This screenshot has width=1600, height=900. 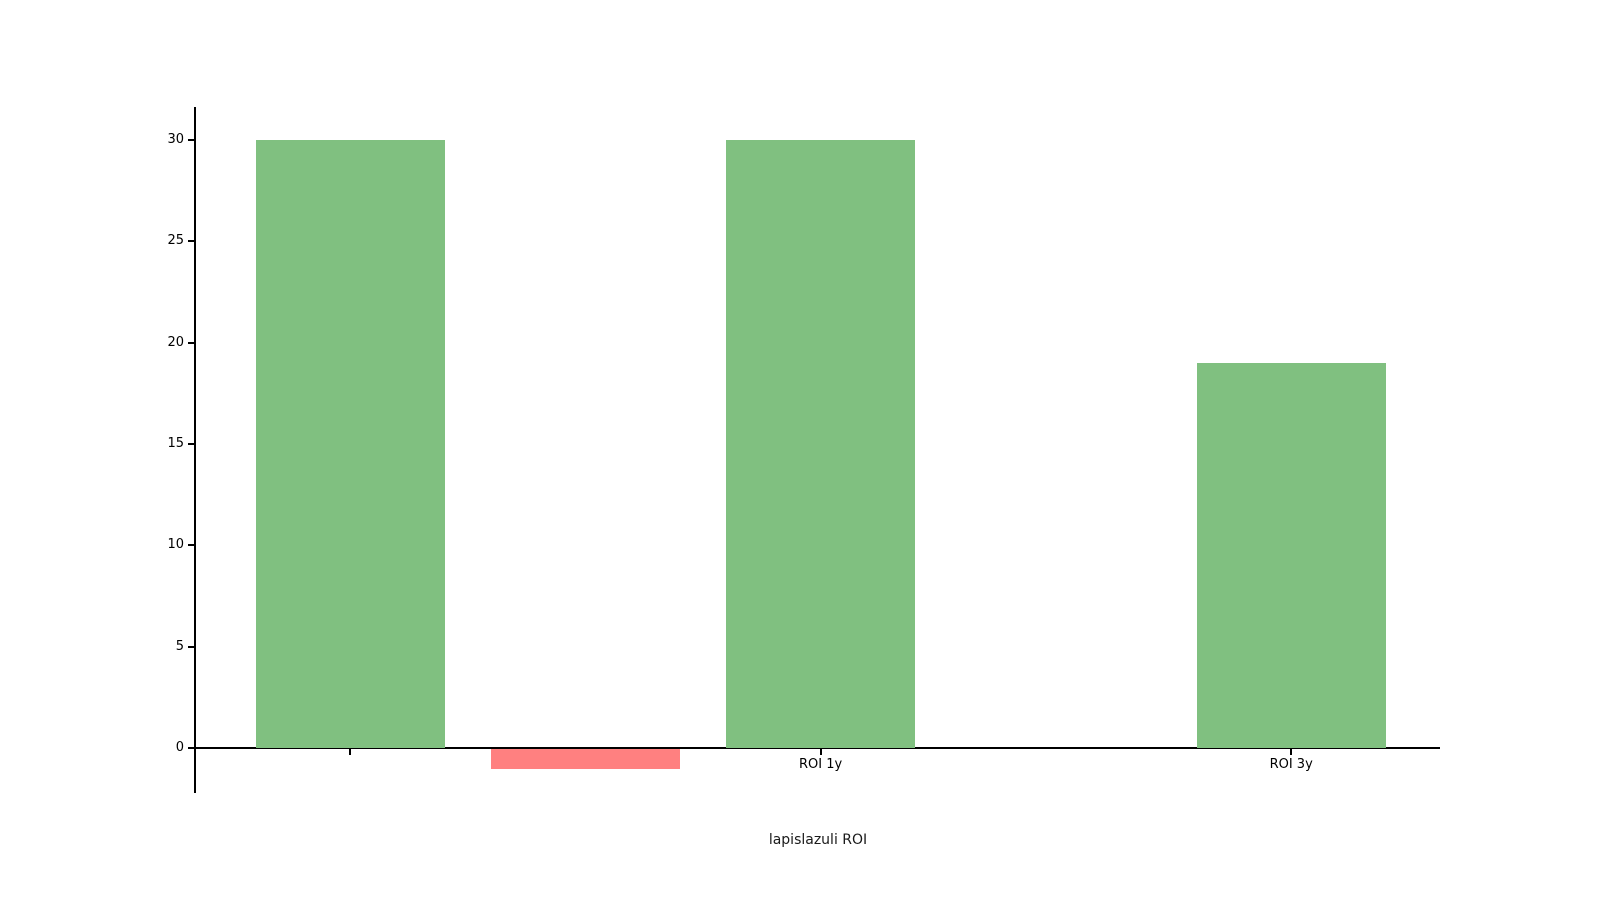 What do you see at coordinates (1291, 764) in the screenshot?
I see `x-tick-label: ROI 3y` at bounding box center [1291, 764].